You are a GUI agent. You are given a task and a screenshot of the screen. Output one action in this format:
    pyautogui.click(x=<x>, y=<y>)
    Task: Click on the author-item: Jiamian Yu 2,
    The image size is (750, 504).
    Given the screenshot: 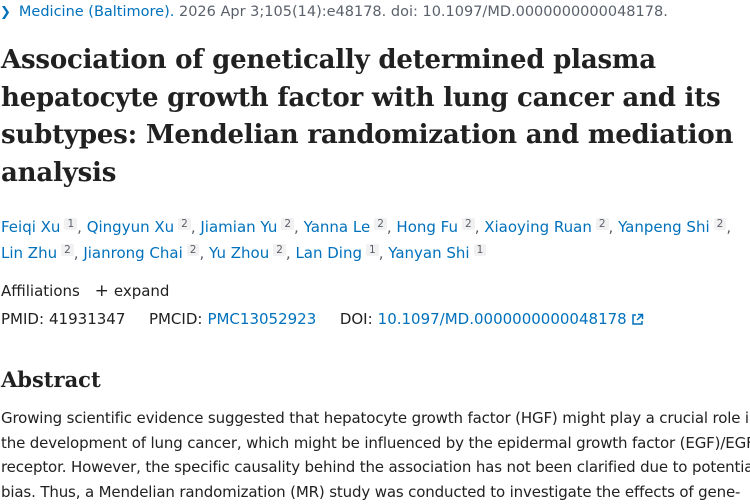 What is the action you would take?
    pyautogui.click(x=251, y=227)
    